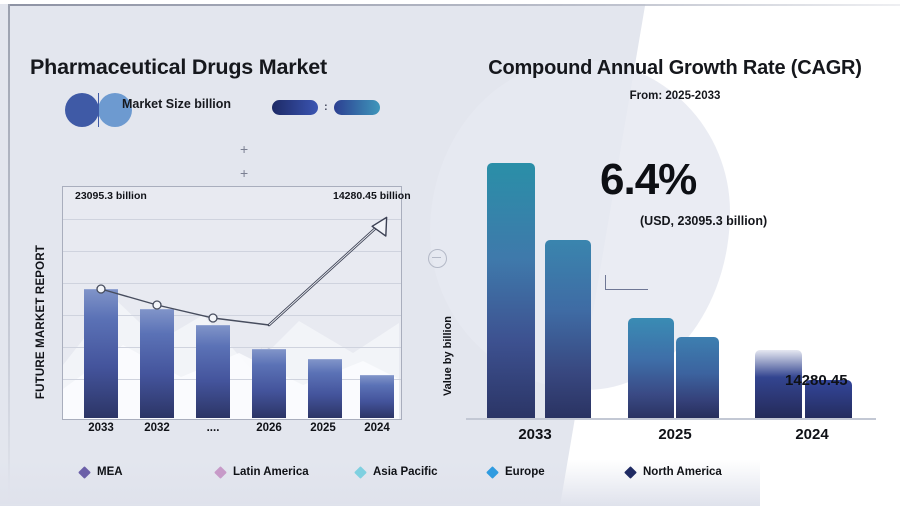  Describe the element at coordinates (525, 472) in the screenshot. I see `legend-label-europe: Europe` at that location.